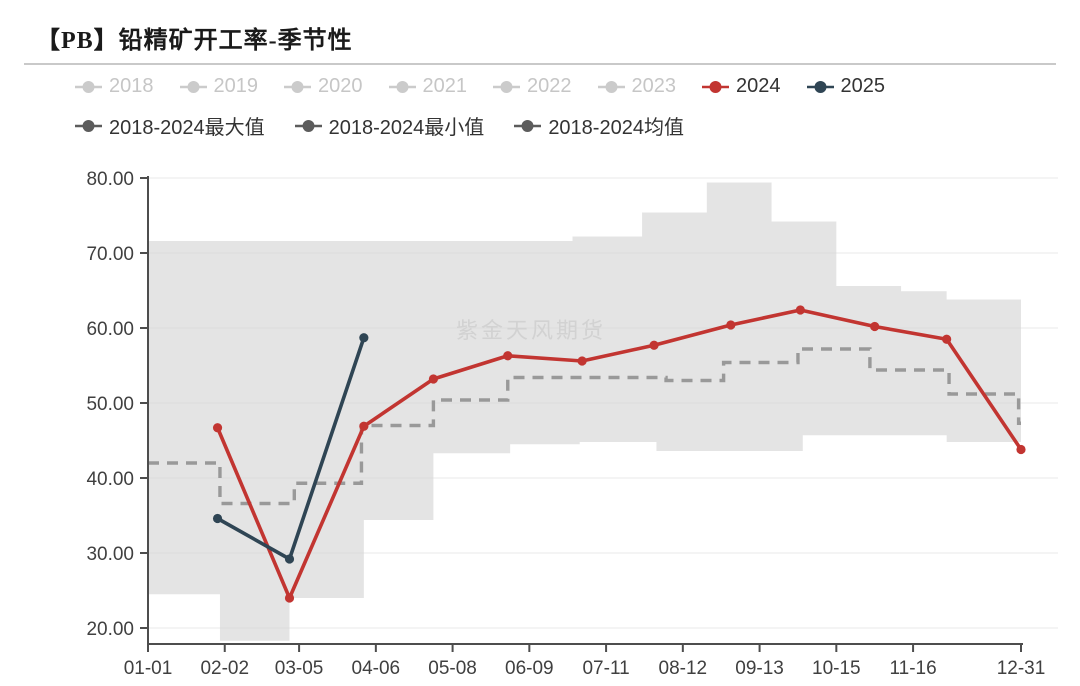 The height and width of the screenshot is (686, 1080). Describe the element at coordinates (836, 668) in the screenshot. I see `x-tick-label: 10-15` at that location.